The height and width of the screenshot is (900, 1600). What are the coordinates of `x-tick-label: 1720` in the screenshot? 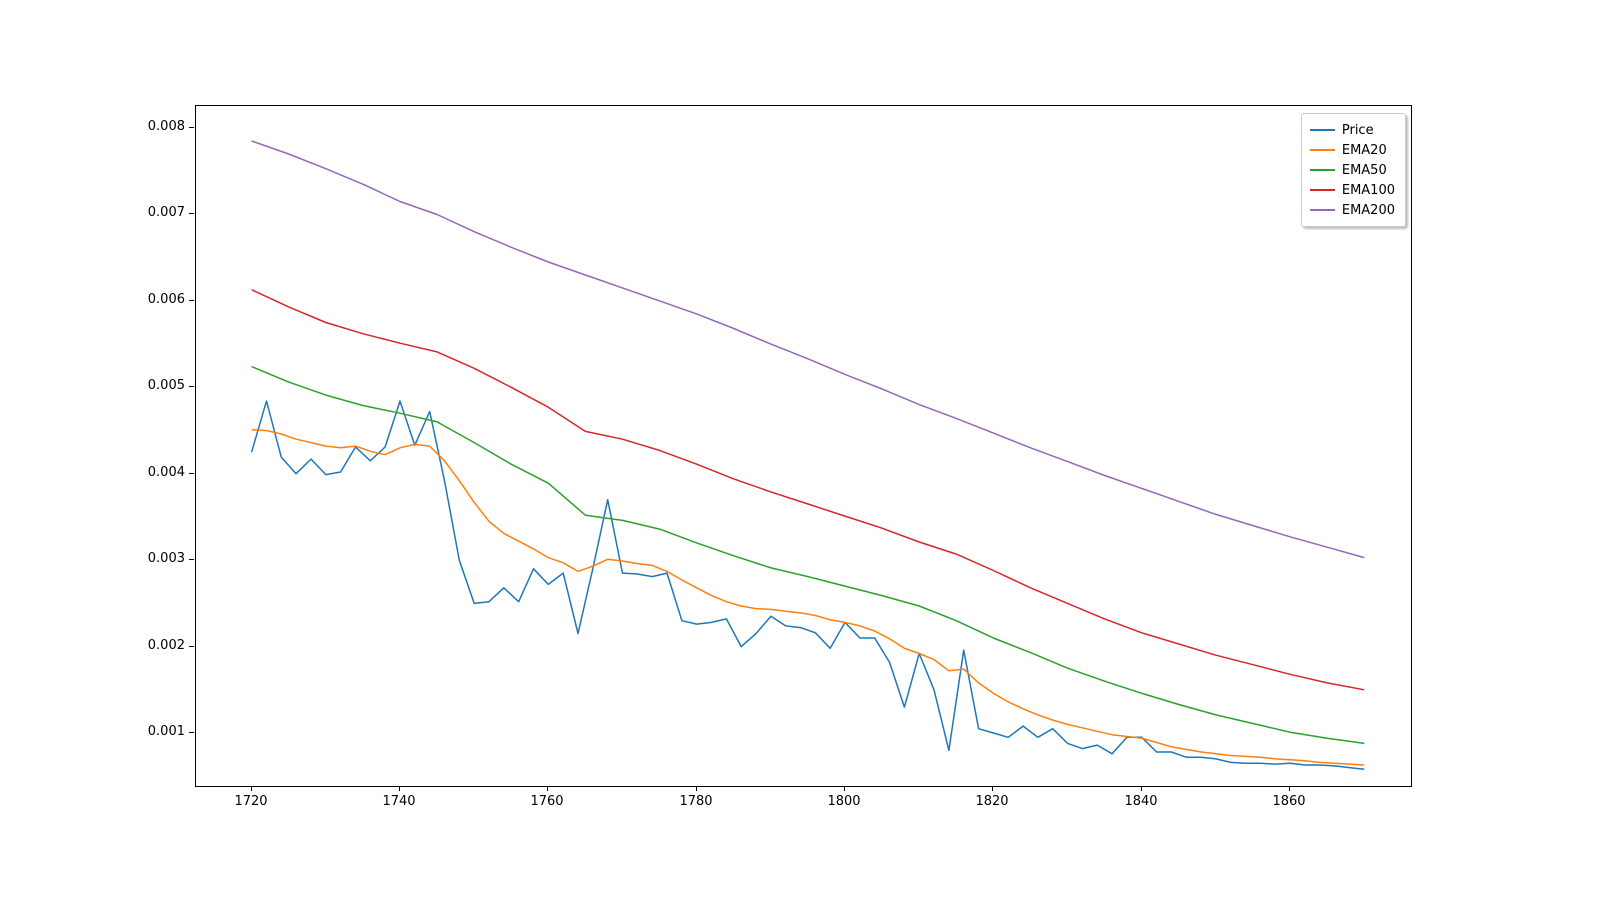 It's located at (251, 801).